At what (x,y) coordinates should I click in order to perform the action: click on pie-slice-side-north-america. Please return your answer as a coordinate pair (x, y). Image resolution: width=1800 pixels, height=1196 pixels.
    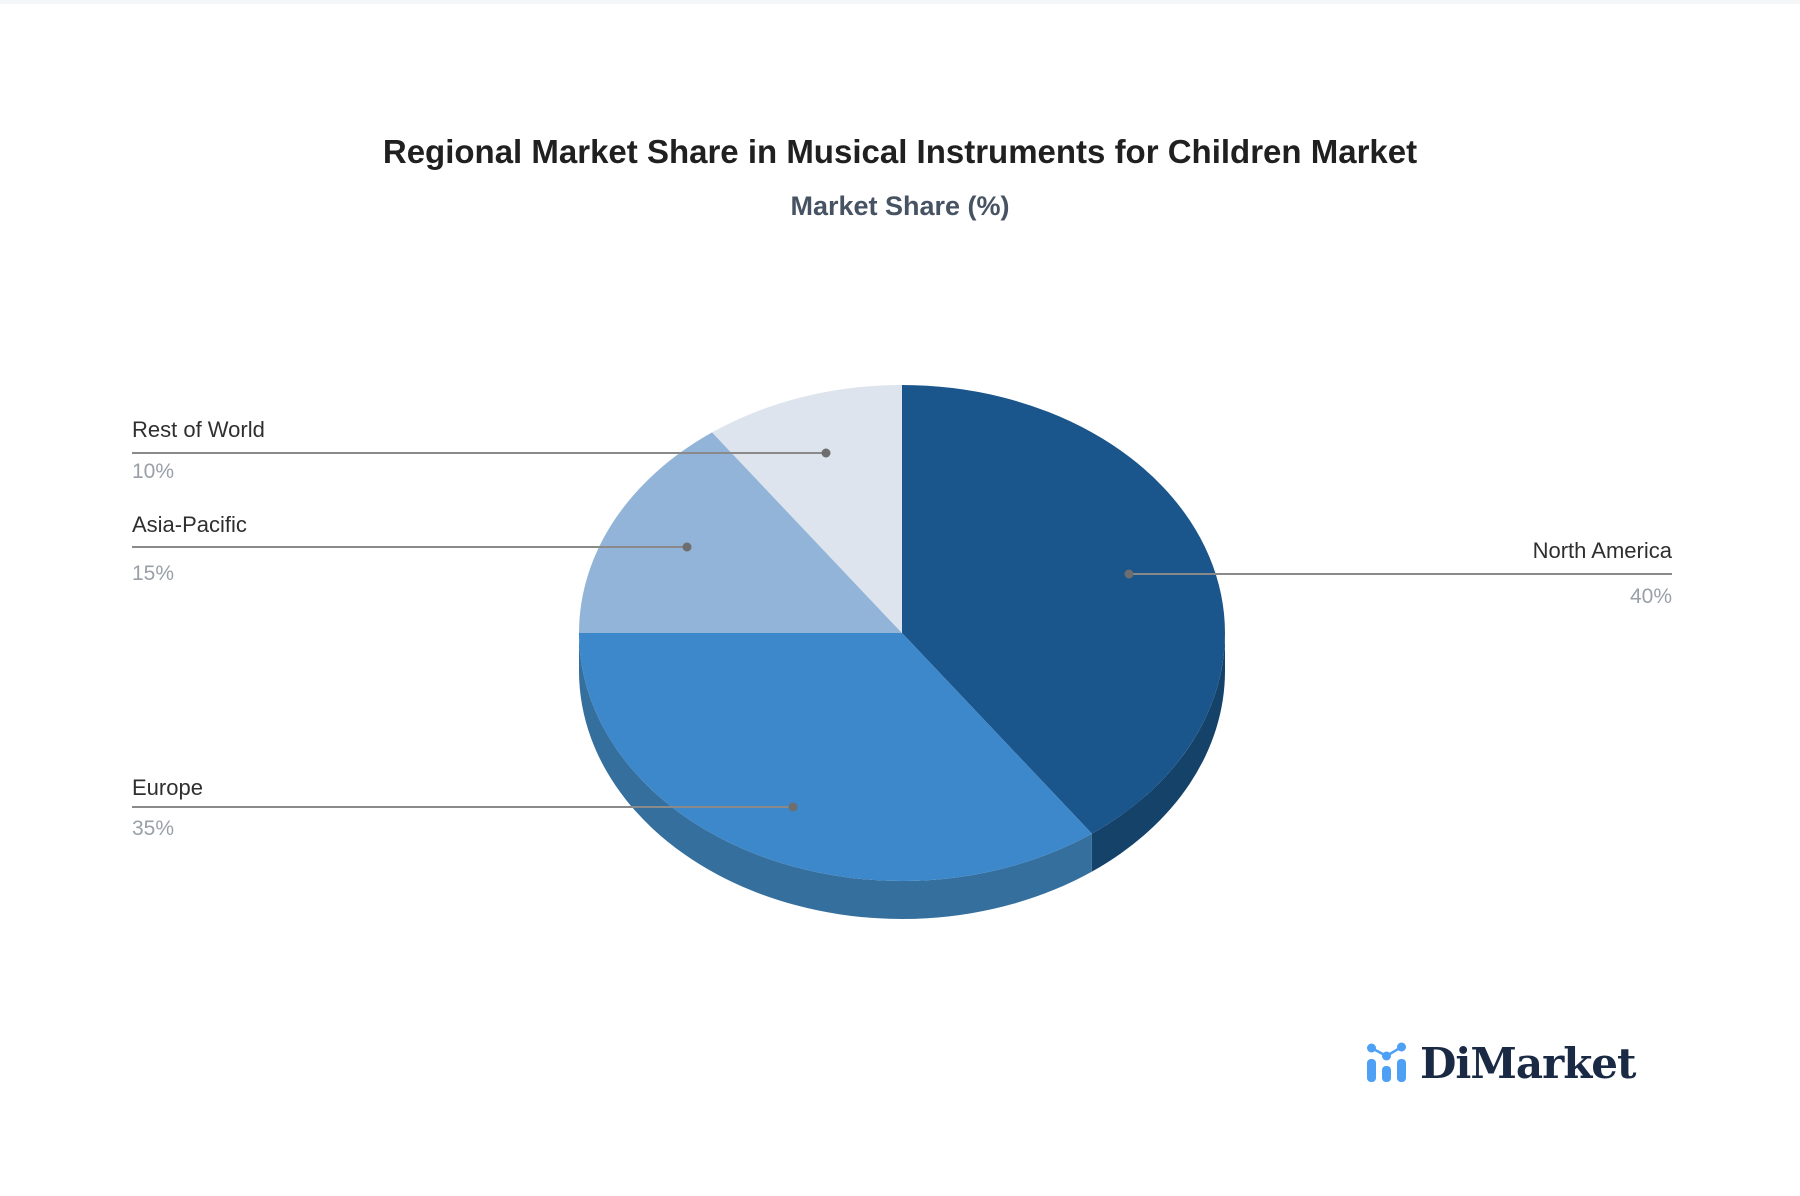
    Looking at the image, I should click on (1158, 752).